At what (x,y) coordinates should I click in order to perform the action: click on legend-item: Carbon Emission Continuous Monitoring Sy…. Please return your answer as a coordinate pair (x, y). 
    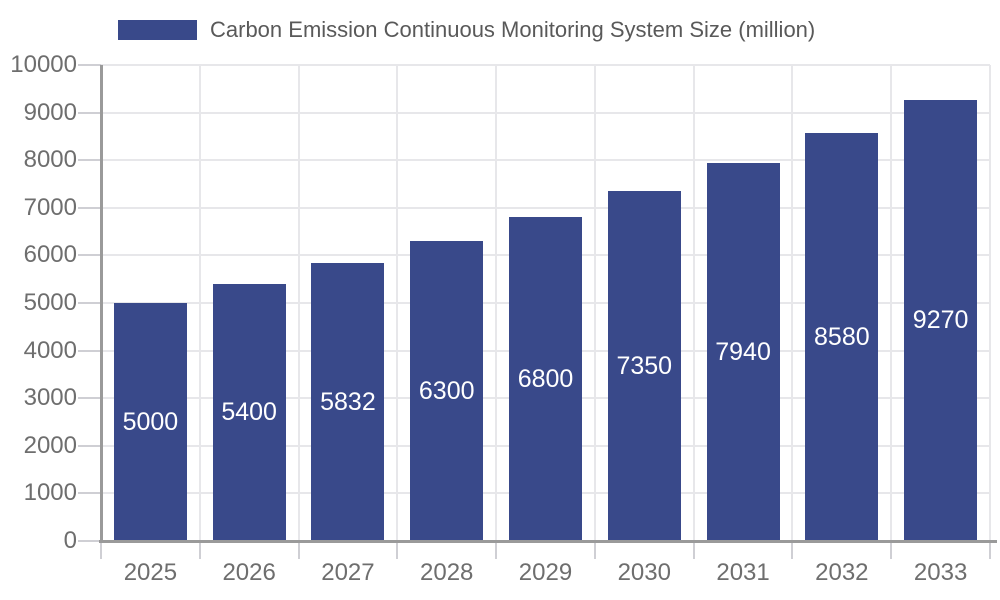
    Looking at the image, I should click on (466, 30).